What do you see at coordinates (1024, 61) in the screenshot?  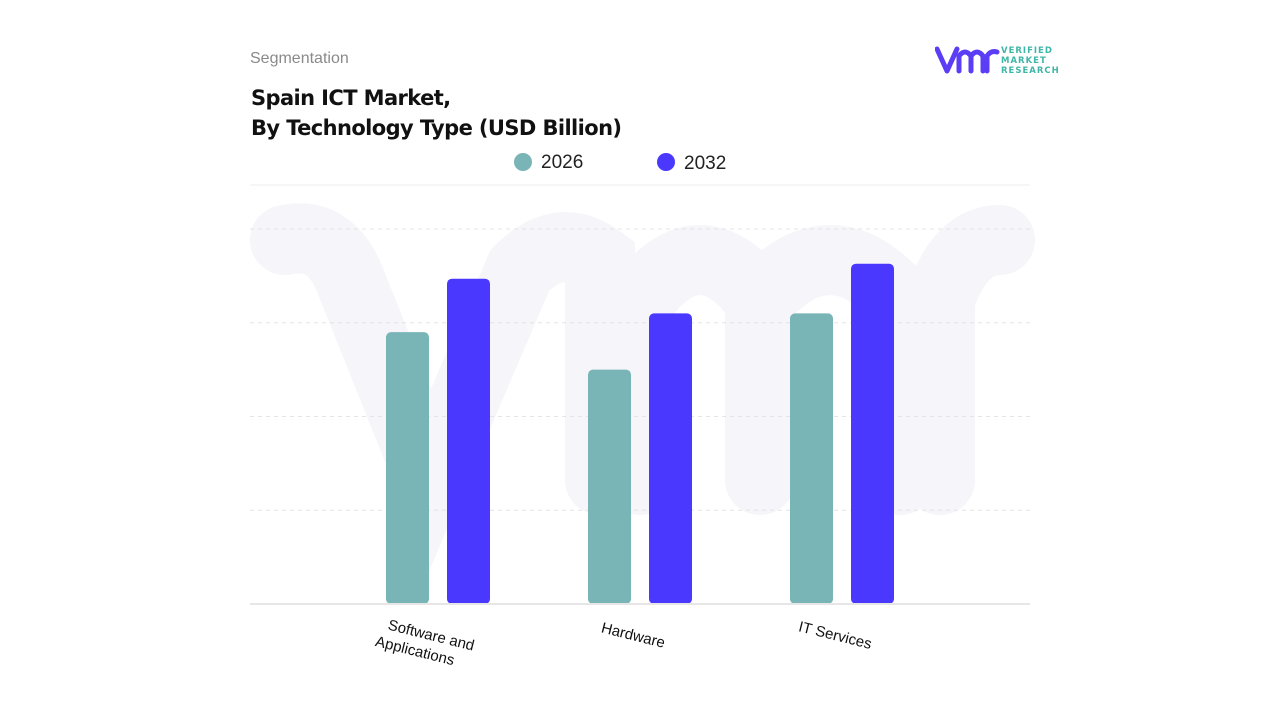 I see `svg-text: MARKET` at bounding box center [1024, 61].